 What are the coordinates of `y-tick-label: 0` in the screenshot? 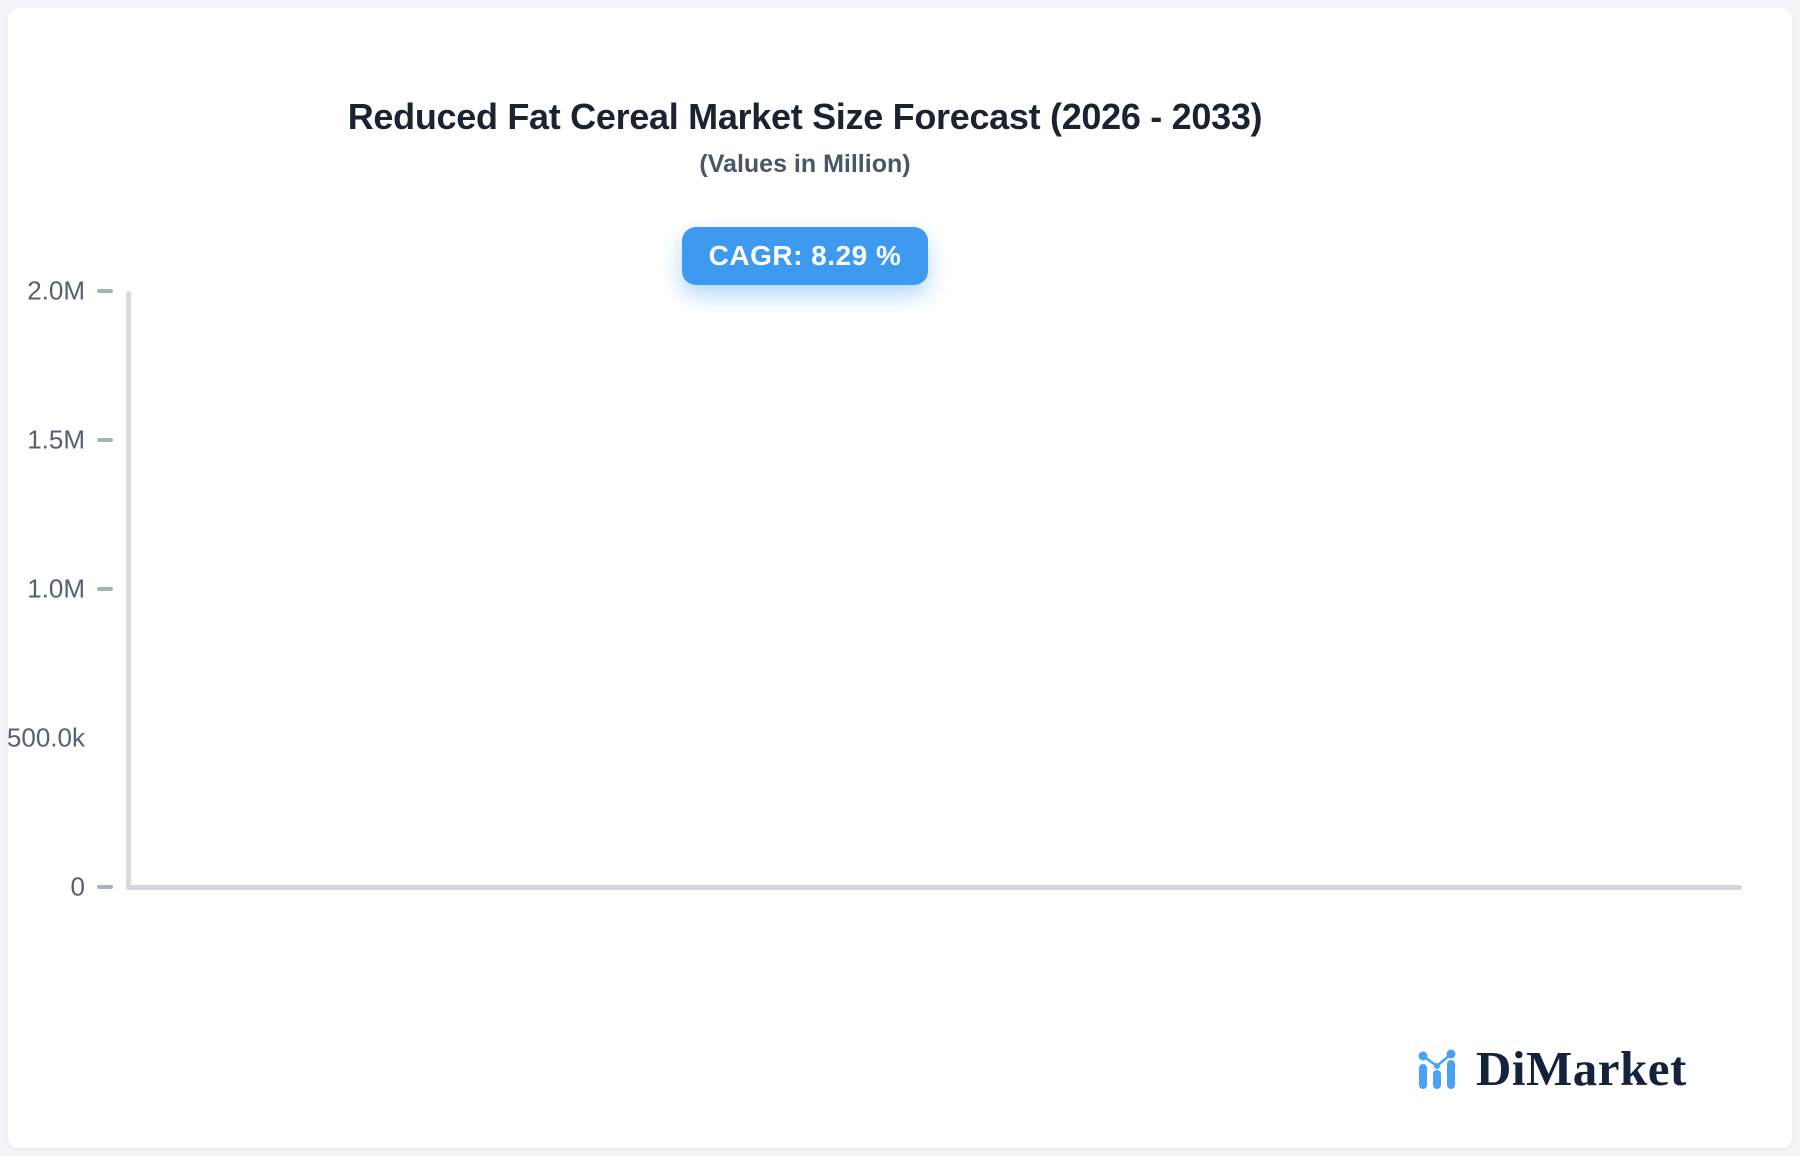 It's located at (77, 886).